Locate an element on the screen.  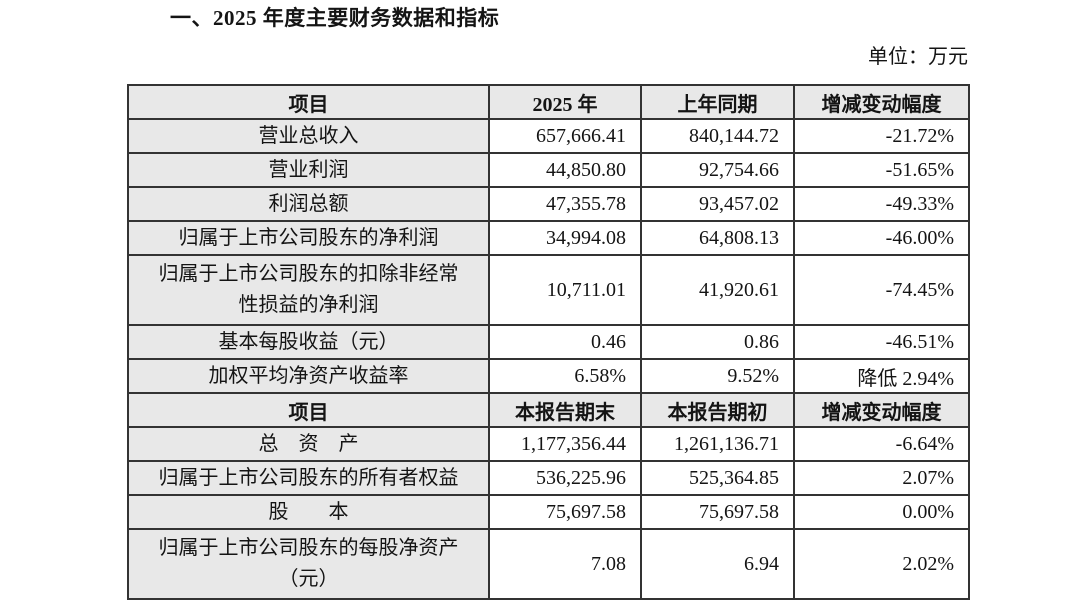
table-row: 归属于上市公司股东的每股净资产 （元） 7.08 6.94 2.02% is located at coordinates (548, 564).